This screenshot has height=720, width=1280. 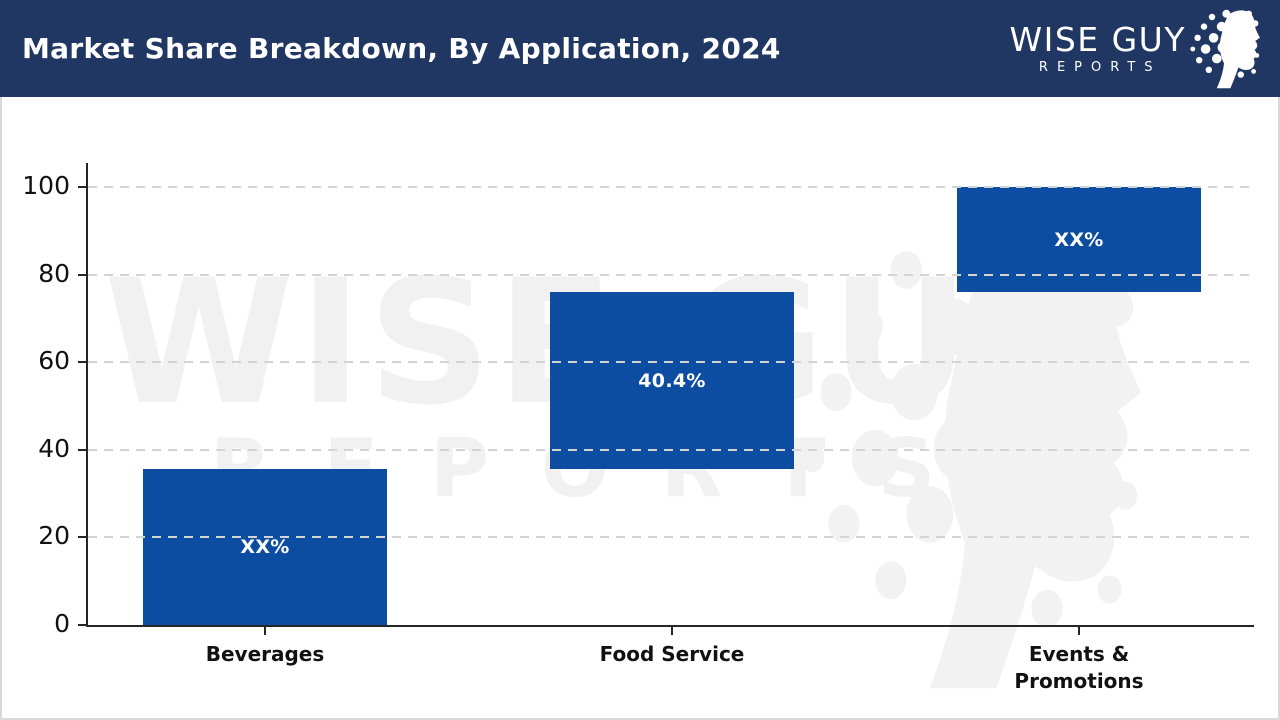 I want to click on y-tick-label: 100, so click(x=46, y=185).